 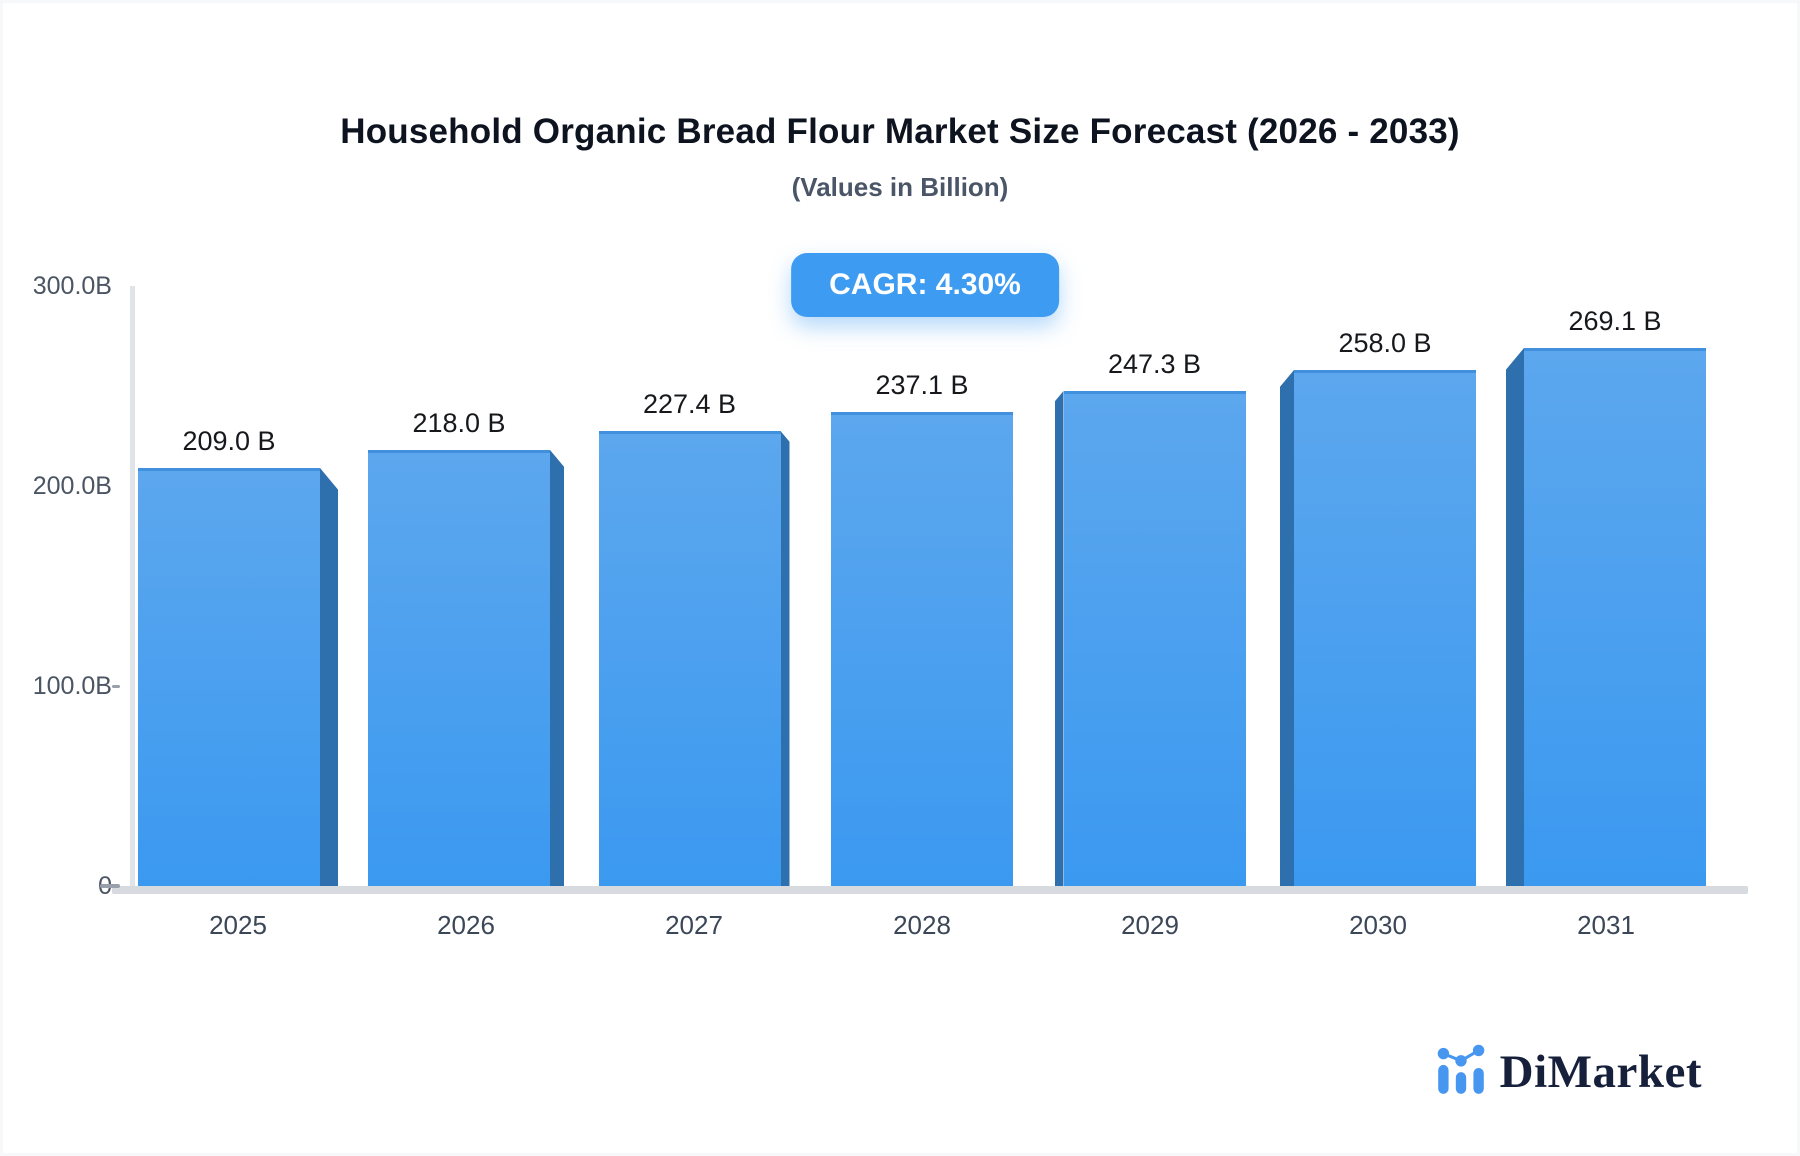 I want to click on bar-value-label: 269.1 B, so click(x=1615, y=321).